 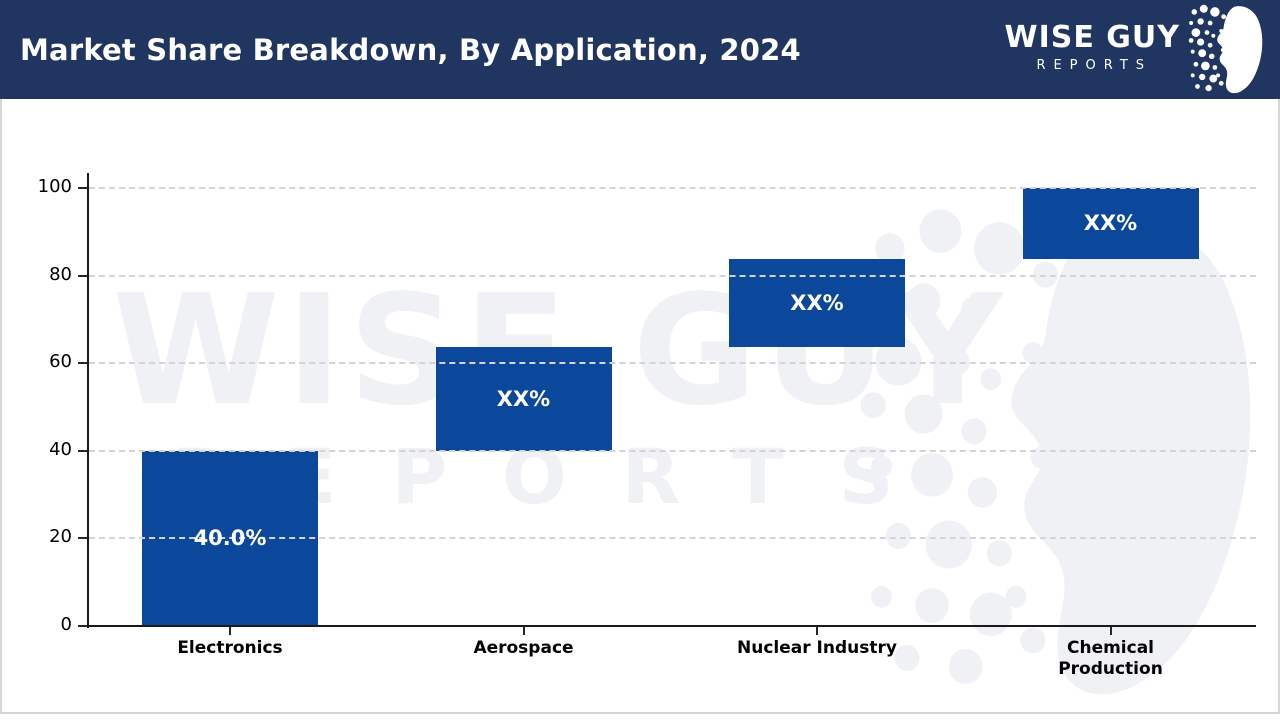 What do you see at coordinates (88, 400) in the screenshot?
I see `y-axis-line` at bounding box center [88, 400].